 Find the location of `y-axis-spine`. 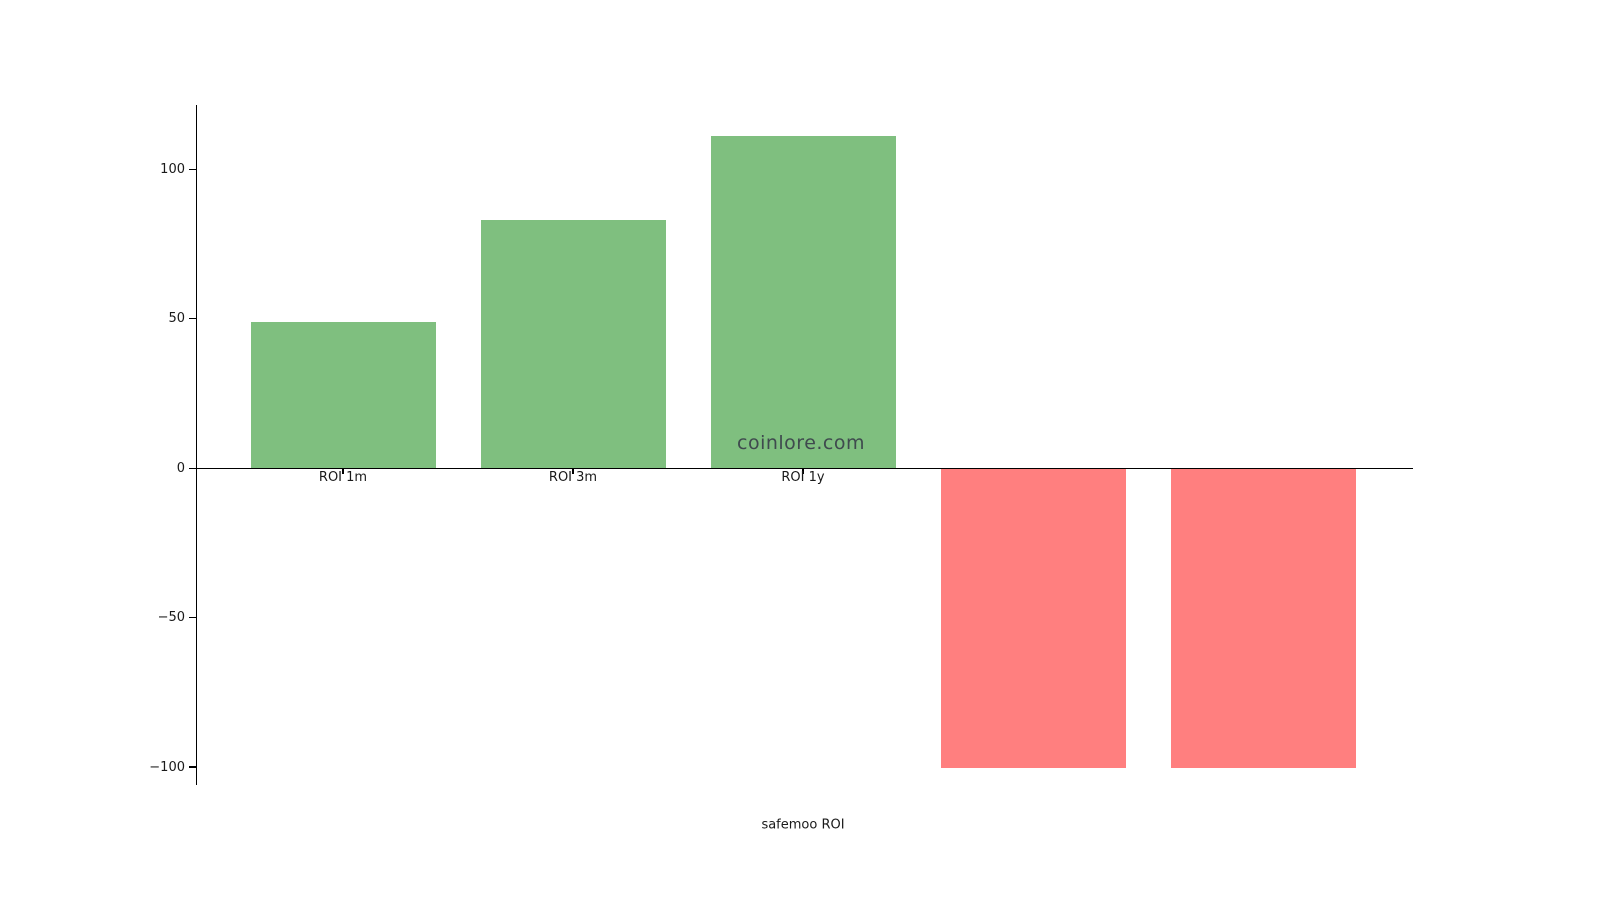

y-axis-spine is located at coordinates (197, 445).